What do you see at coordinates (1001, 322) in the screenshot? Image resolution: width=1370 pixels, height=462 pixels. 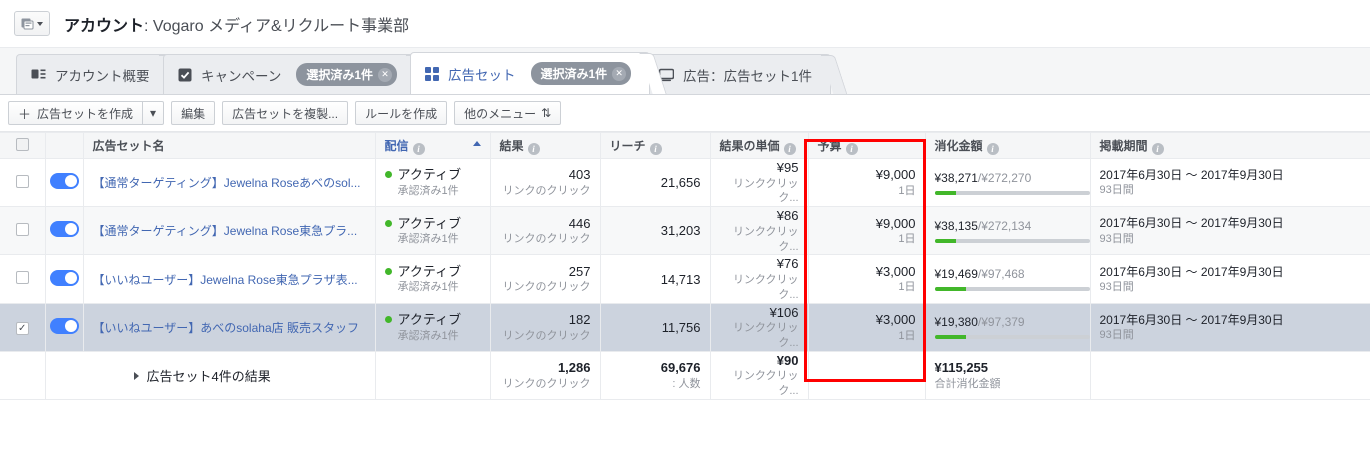 I see `amount-spent-total: /¥97,379` at bounding box center [1001, 322].